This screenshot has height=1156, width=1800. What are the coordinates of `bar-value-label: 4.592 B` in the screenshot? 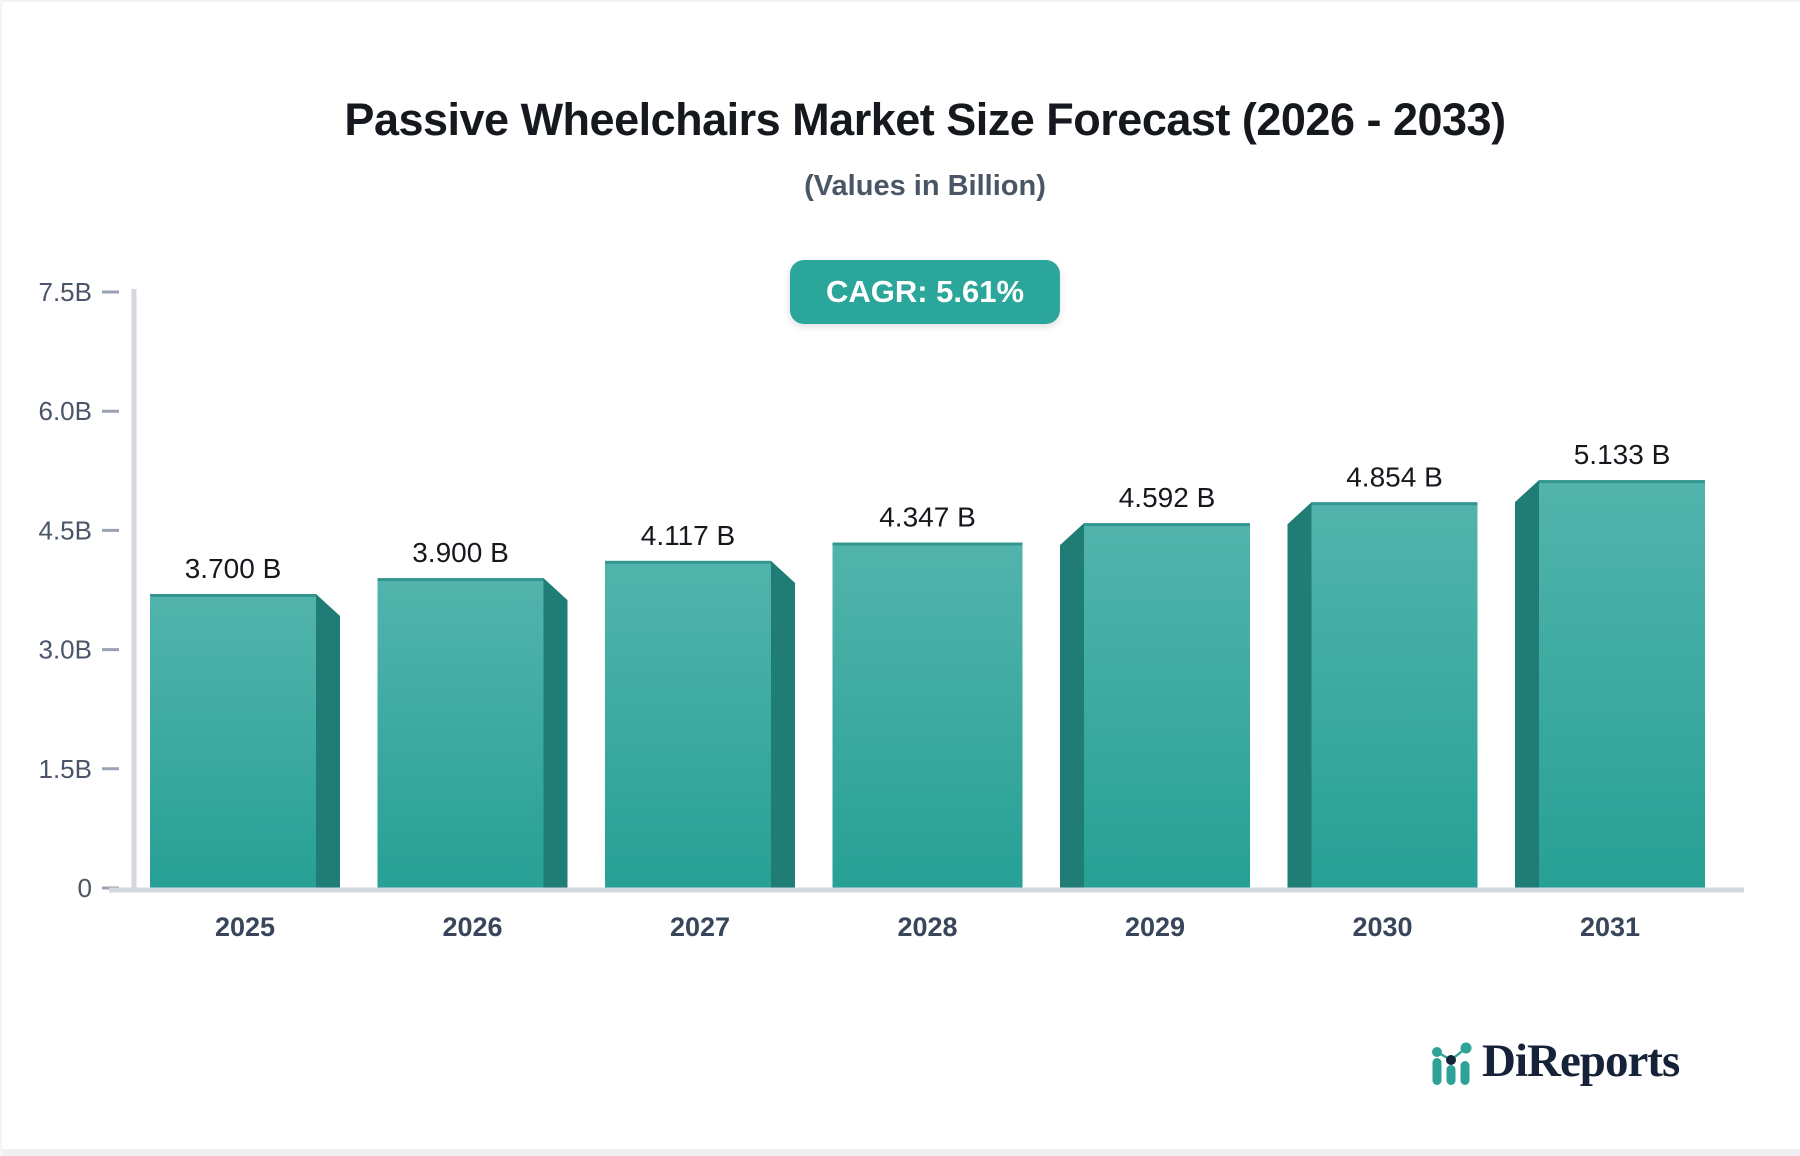 It's located at (1167, 497).